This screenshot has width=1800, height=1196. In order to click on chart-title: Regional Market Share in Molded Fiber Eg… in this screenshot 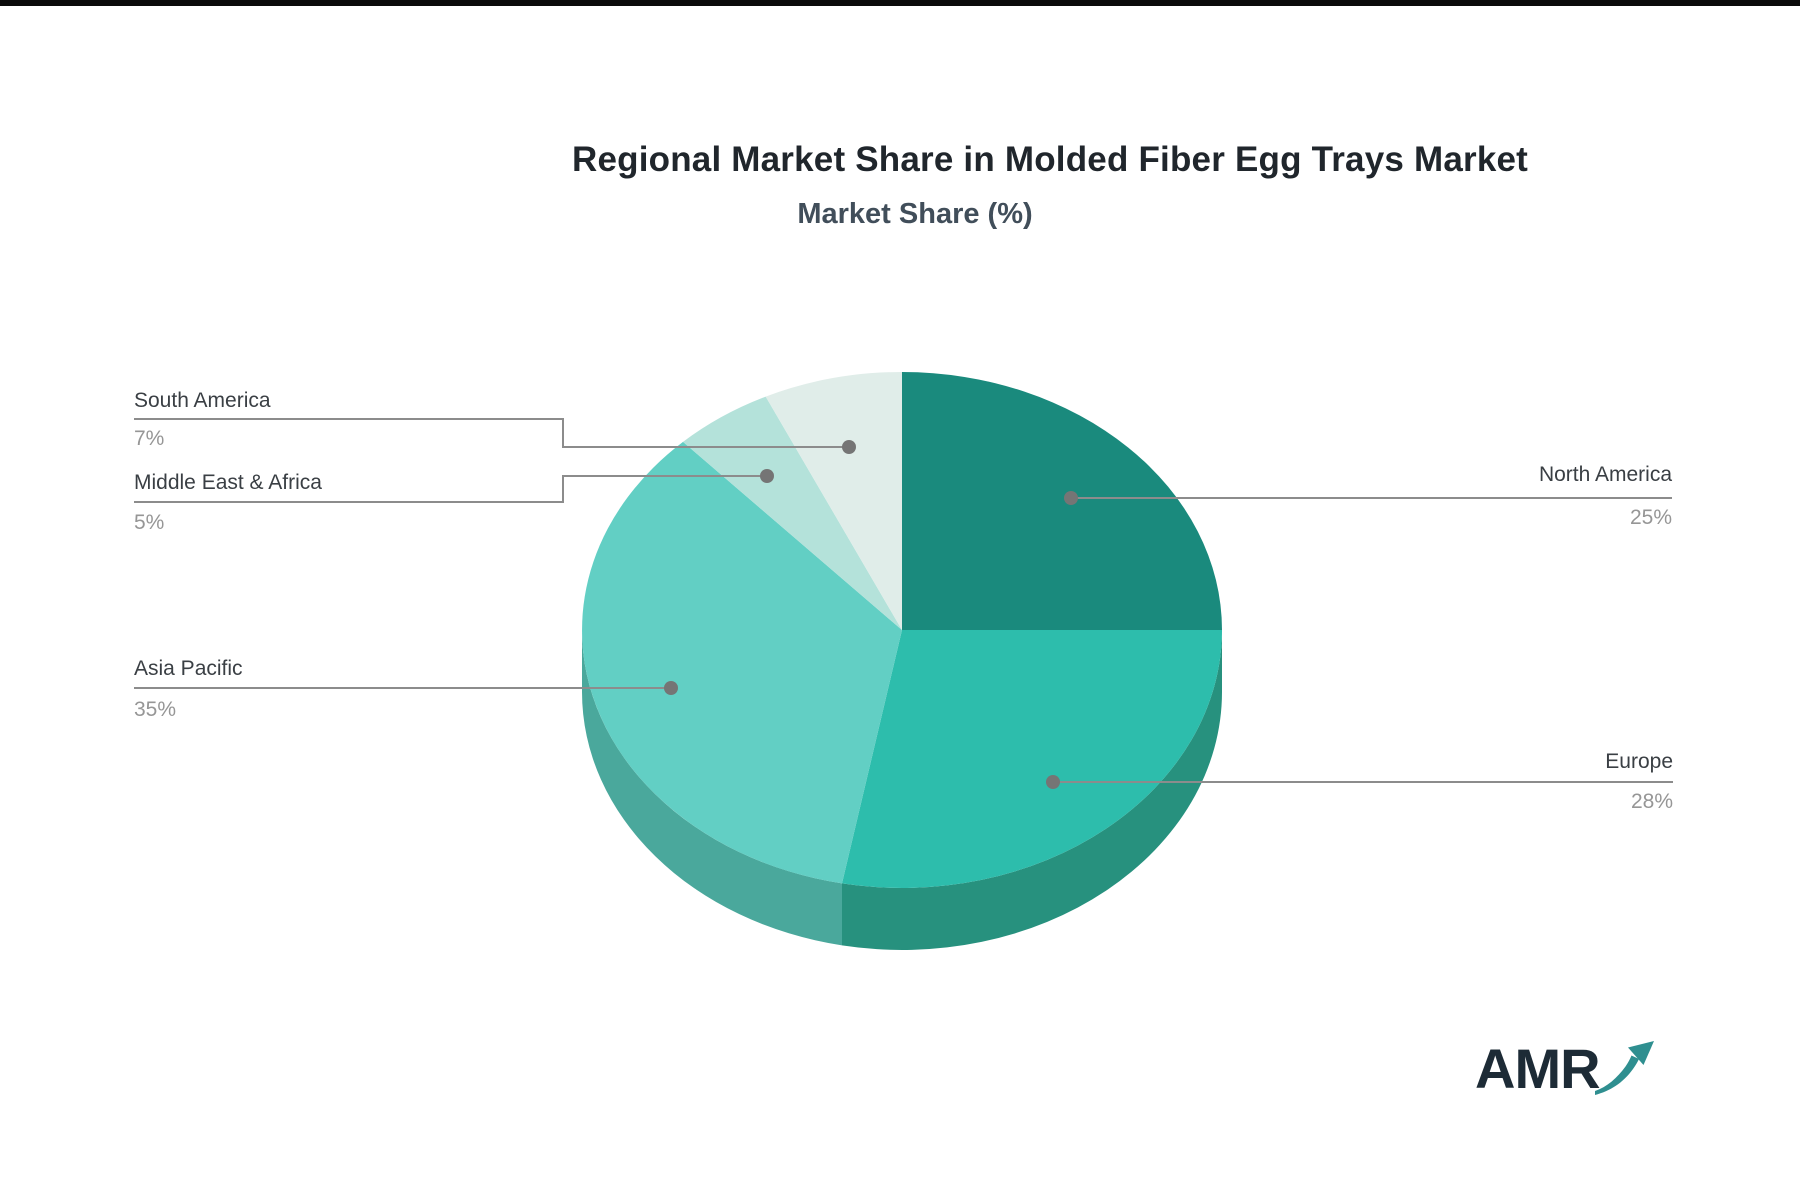, I will do `click(1050, 159)`.